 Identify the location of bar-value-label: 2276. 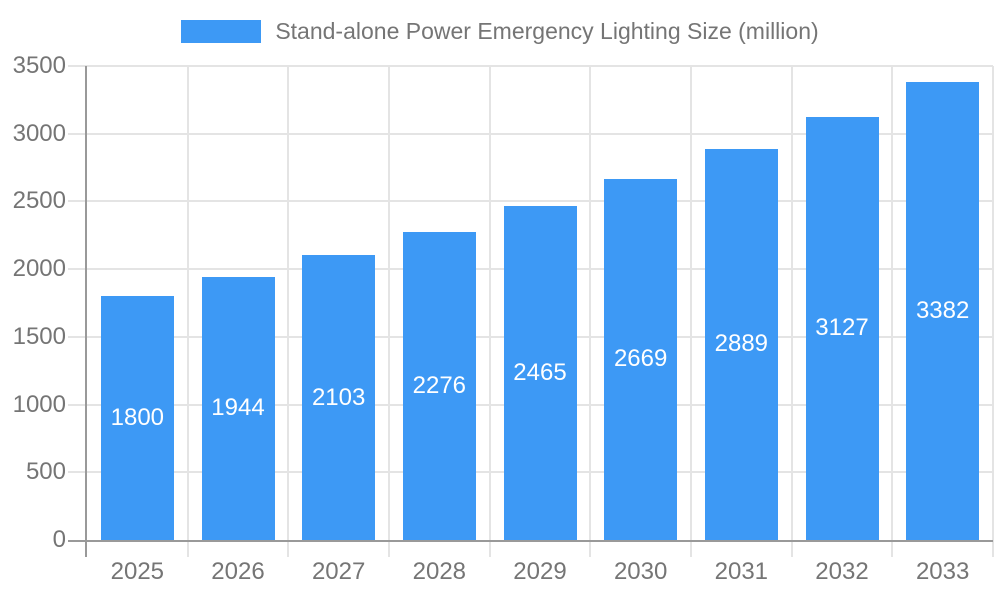
(439, 385).